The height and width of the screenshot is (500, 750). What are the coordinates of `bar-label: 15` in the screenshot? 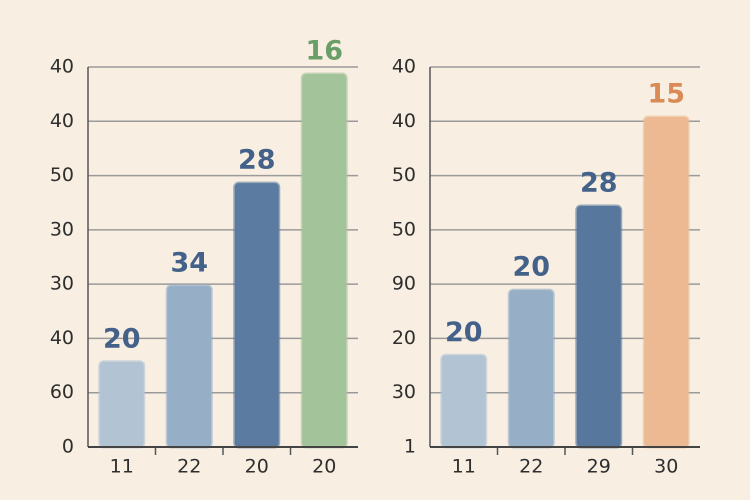 It's located at (666, 93).